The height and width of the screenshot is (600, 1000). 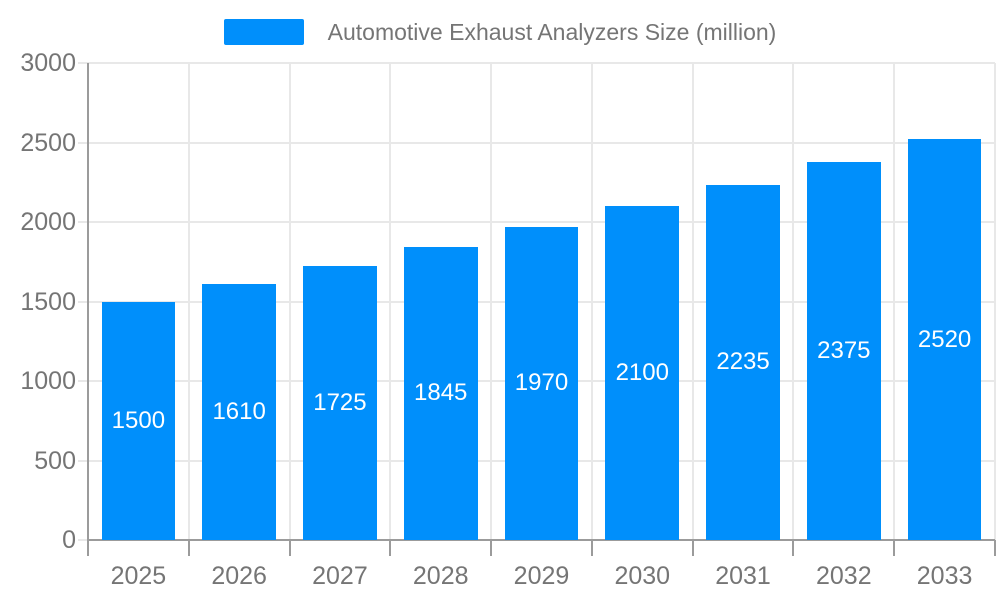 What do you see at coordinates (340, 576) in the screenshot?
I see `x-tick-label: 2027` at bounding box center [340, 576].